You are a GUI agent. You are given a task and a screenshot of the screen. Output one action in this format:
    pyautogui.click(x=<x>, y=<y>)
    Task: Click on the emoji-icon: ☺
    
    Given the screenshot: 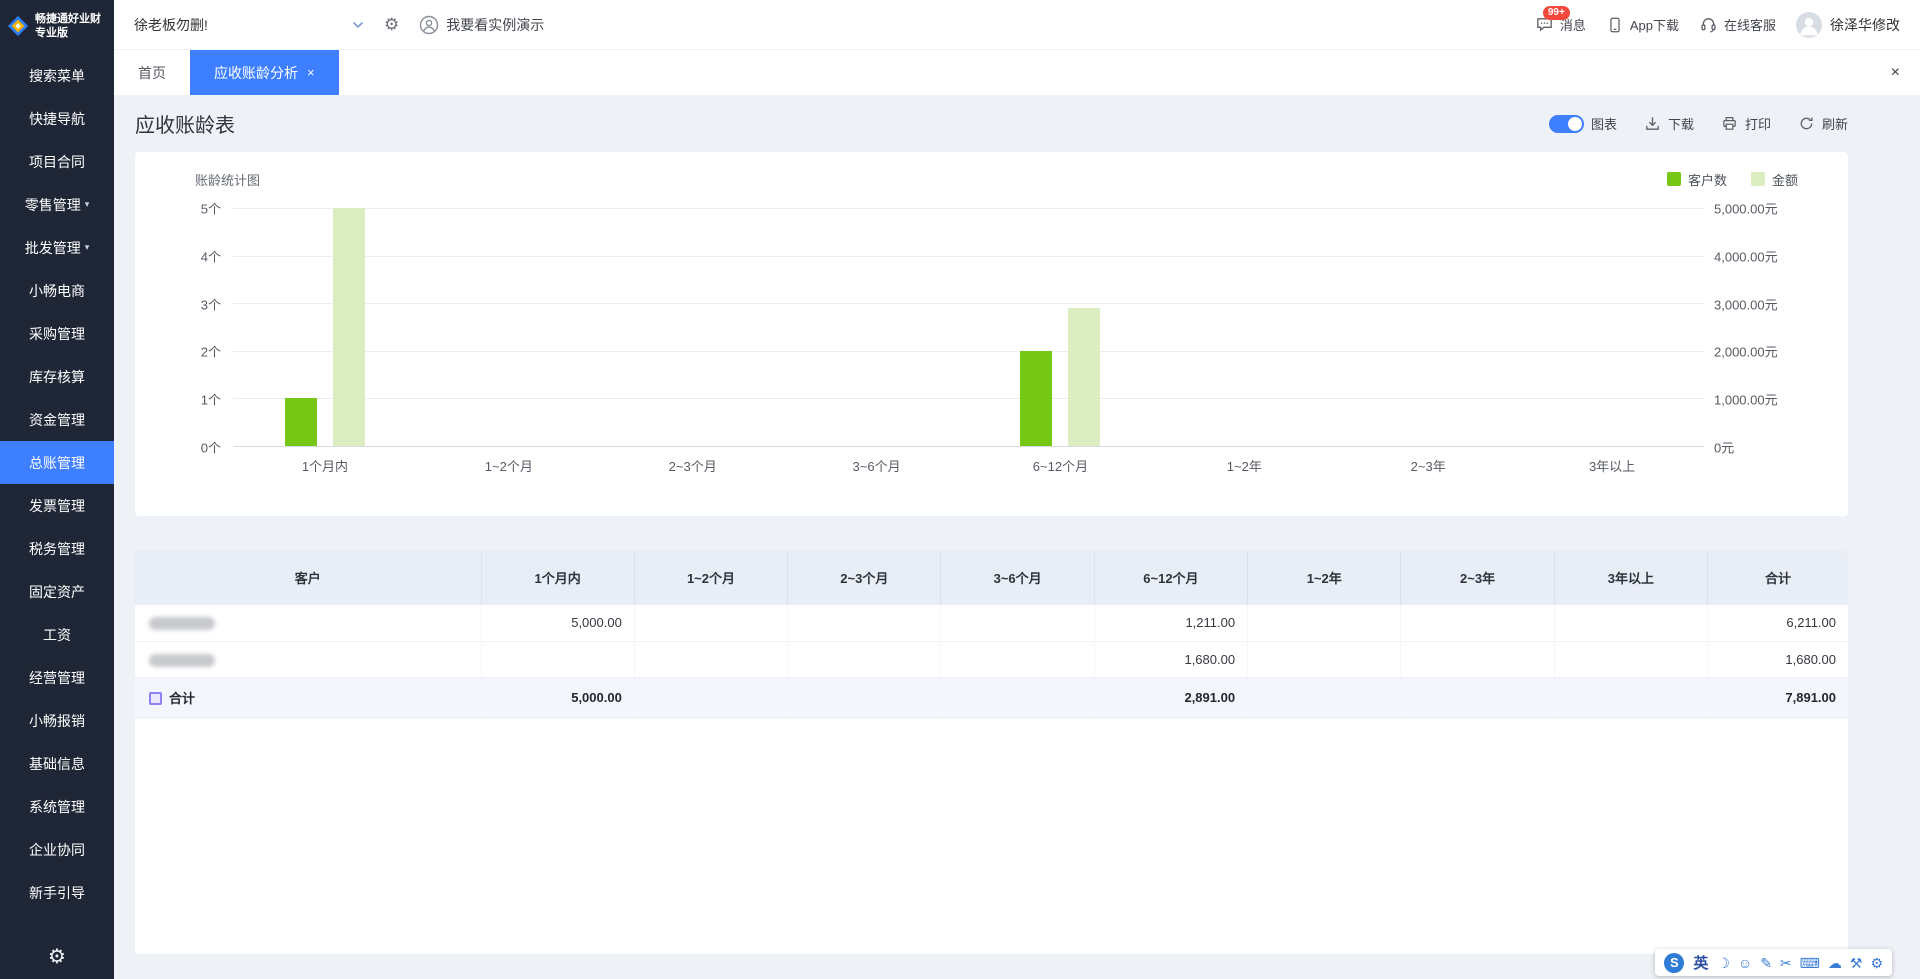 What is the action you would take?
    pyautogui.click(x=1745, y=962)
    